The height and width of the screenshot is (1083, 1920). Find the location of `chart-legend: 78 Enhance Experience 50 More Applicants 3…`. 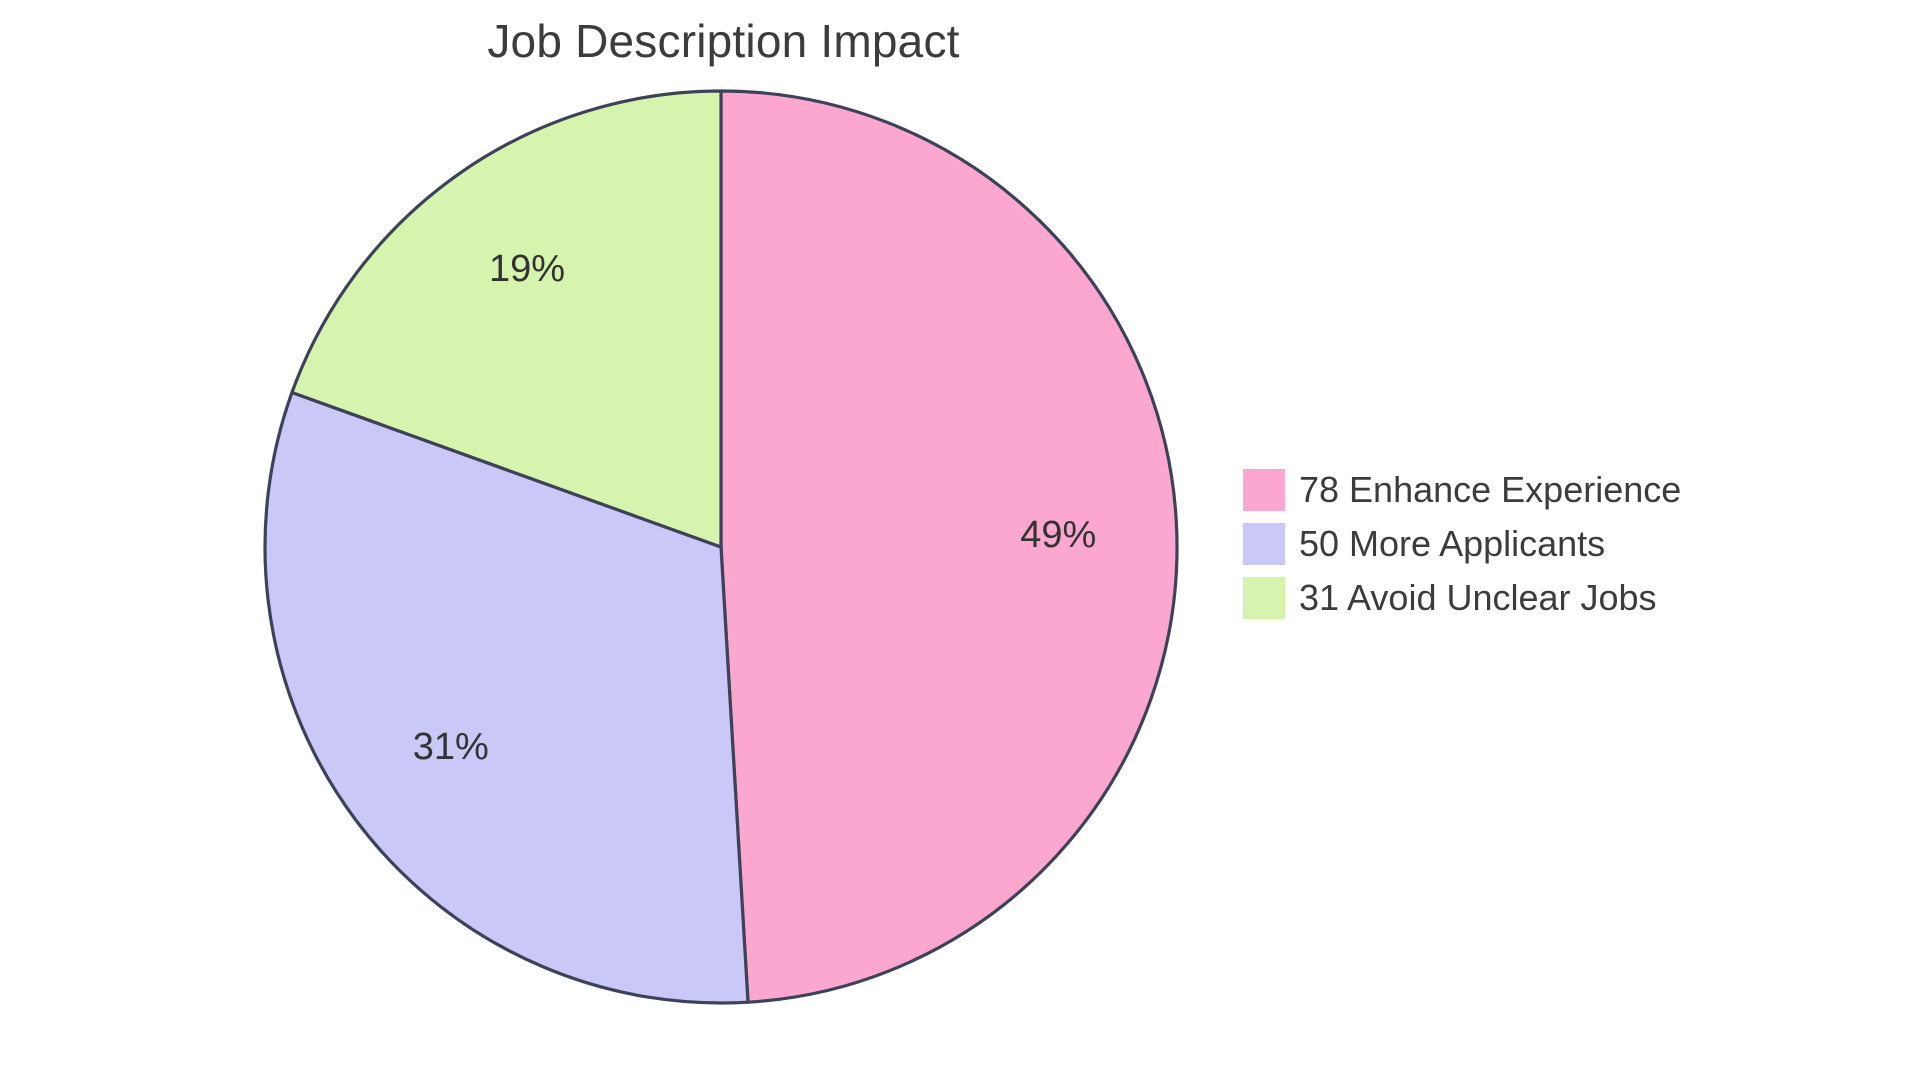

chart-legend: 78 Enhance Experience 50 More Applicants 3… is located at coordinates (1462, 544).